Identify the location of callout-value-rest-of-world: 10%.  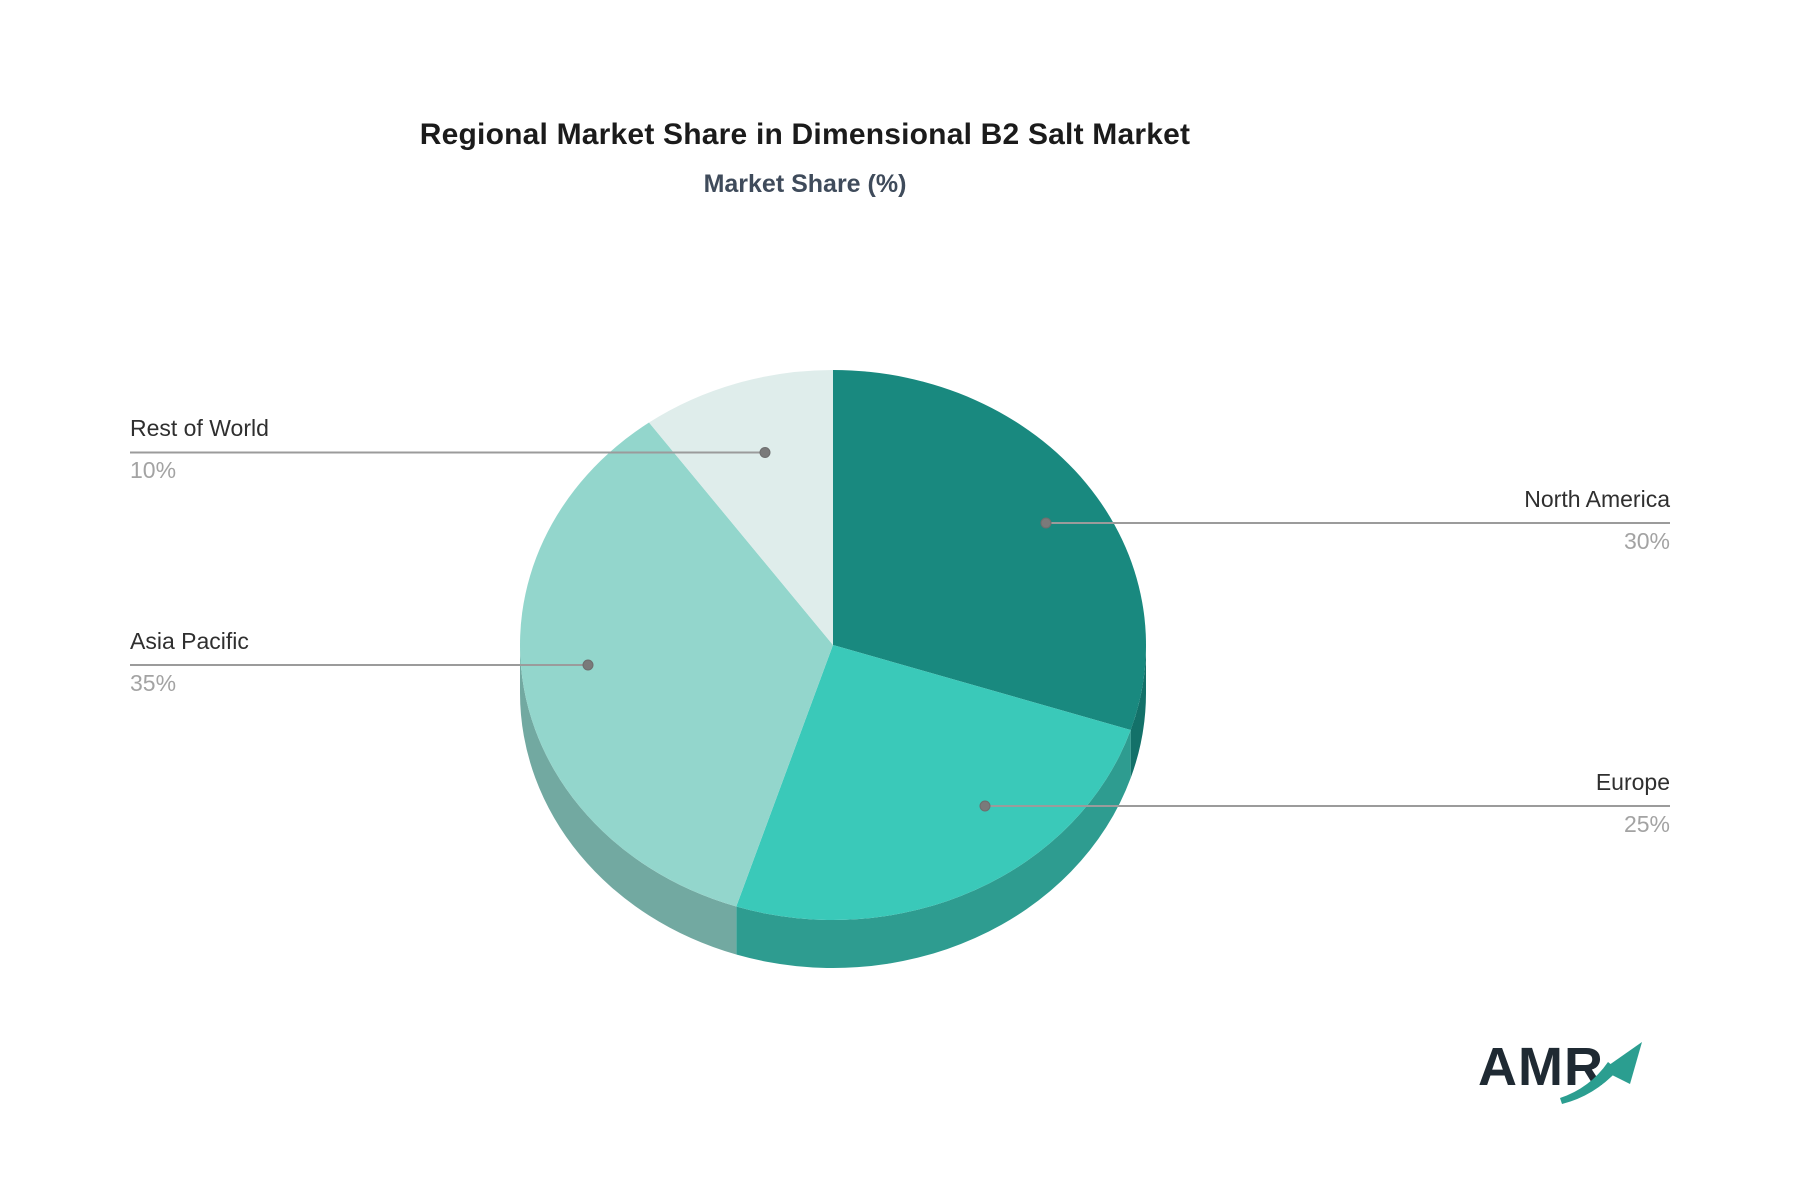
(153, 470).